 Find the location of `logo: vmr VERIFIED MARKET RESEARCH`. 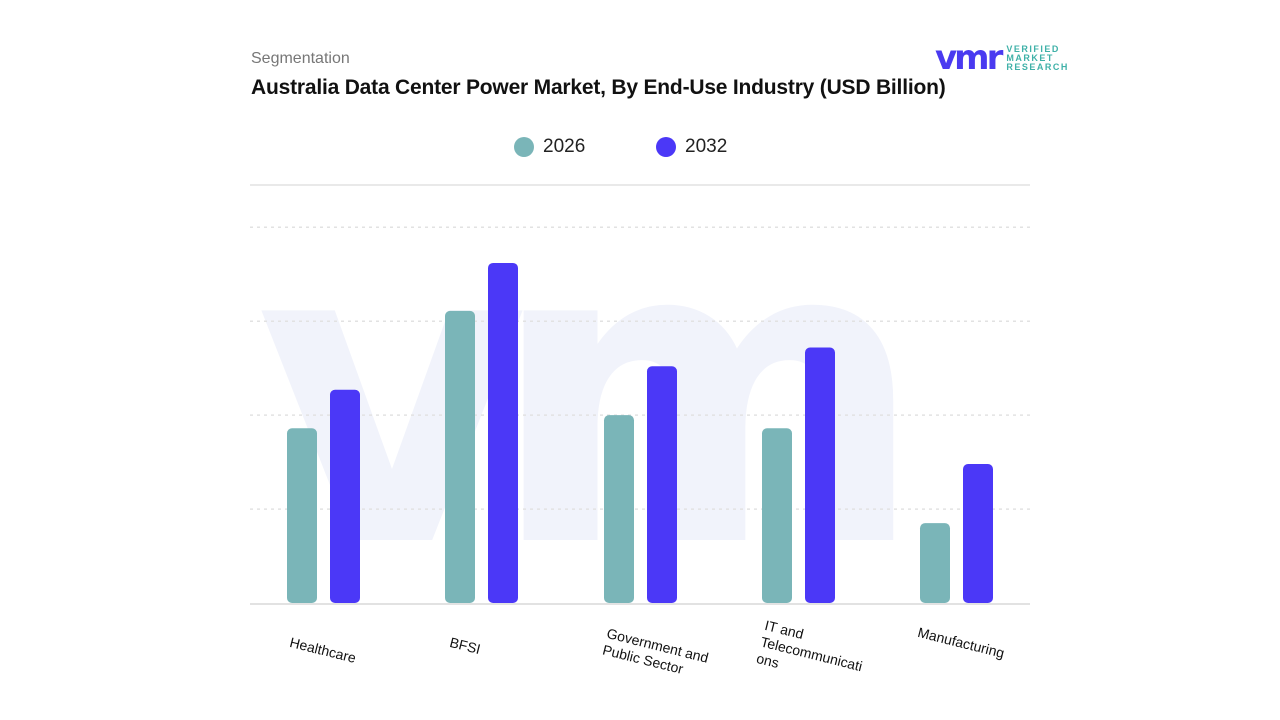

logo: vmr VERIFIED MARKET RESEARCH is located at coordinates (1002, 58).